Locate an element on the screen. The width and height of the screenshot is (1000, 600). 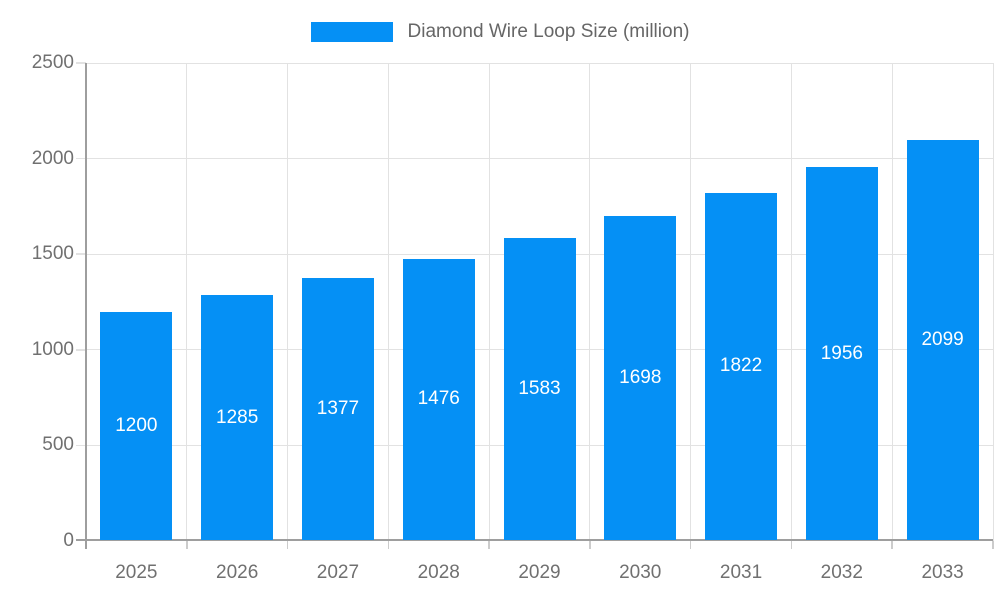
y-axis-tick-label: 1000 is located at coordinates (52, 349).